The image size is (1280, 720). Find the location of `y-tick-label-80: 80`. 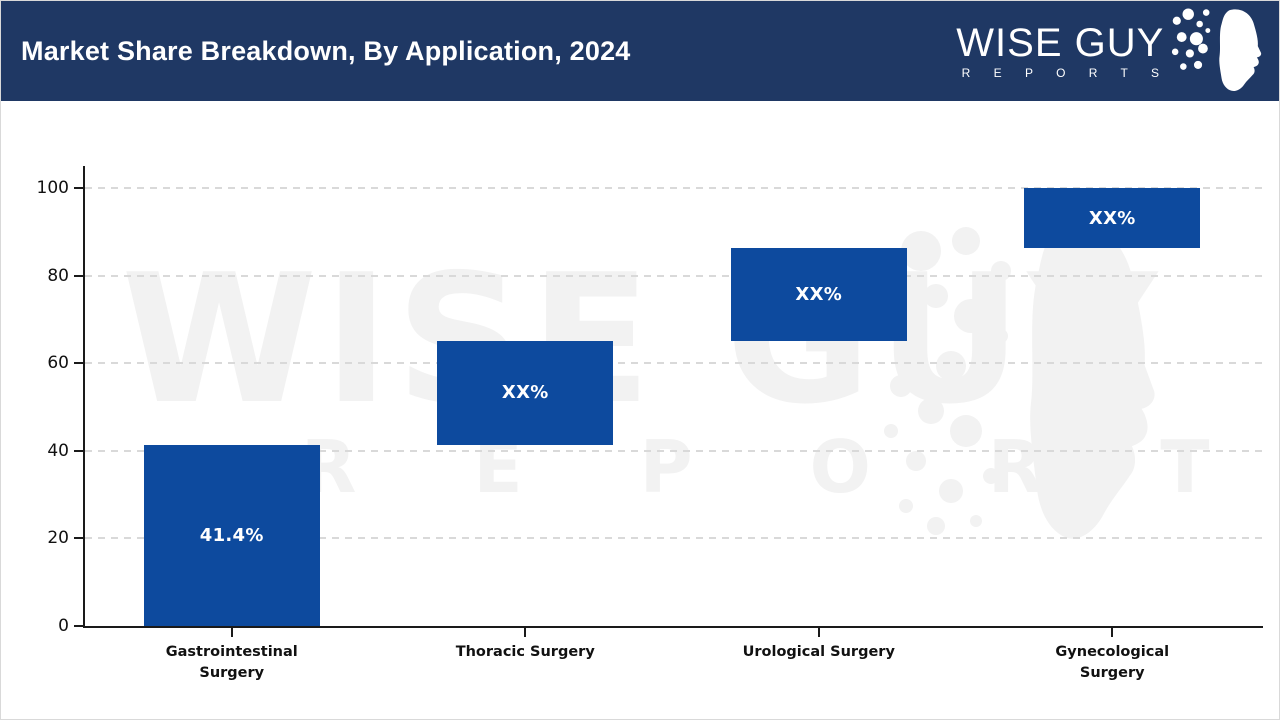

y-tick-label-80: 80 is located at coordinates (58, 275).